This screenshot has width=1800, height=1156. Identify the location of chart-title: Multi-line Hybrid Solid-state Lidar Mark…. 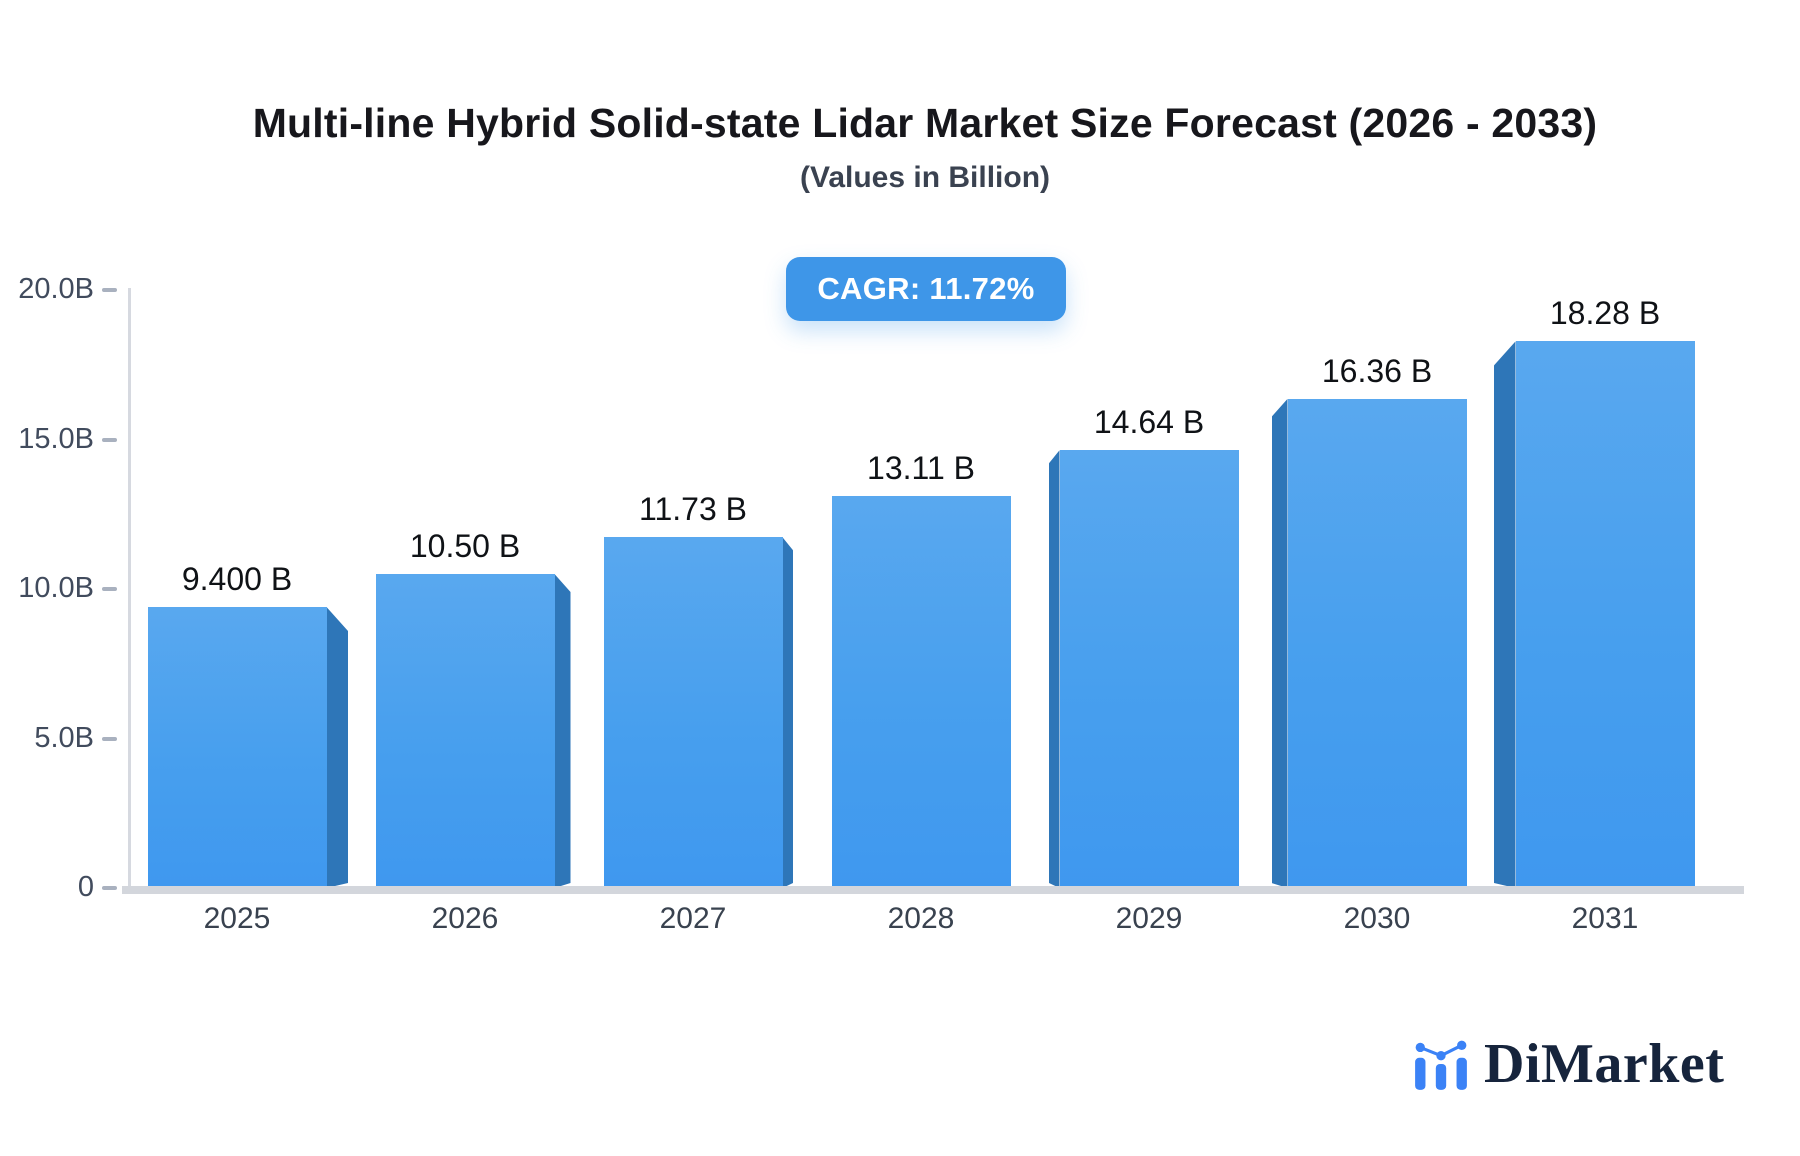
(925, 123).